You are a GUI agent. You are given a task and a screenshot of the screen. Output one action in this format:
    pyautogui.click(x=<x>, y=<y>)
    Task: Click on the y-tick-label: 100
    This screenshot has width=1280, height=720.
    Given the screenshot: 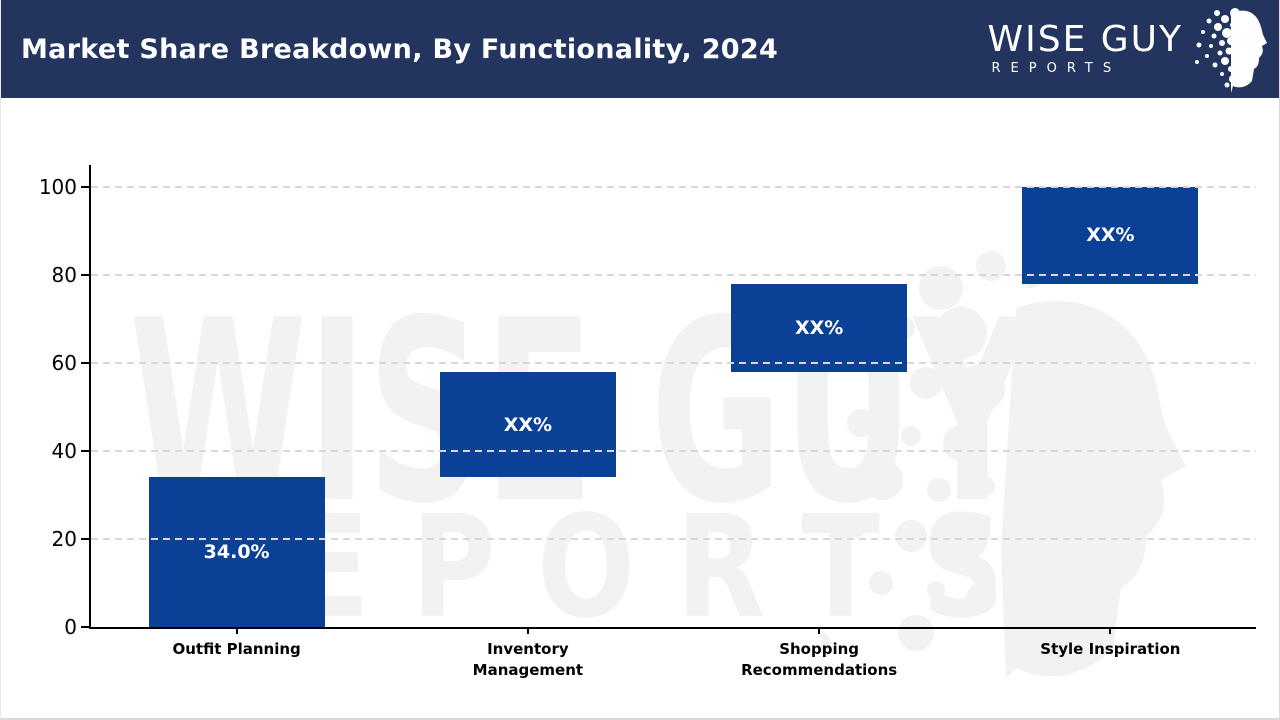 What is the action you would take?
    pyautogui.click(x=57, y=187)
    